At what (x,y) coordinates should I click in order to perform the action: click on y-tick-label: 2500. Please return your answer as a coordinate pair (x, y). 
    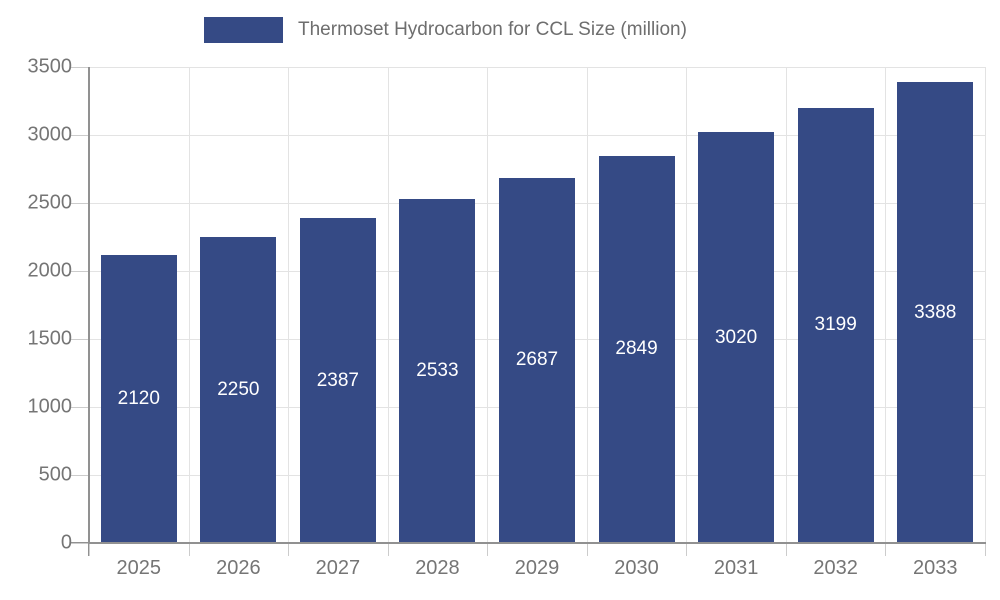
    Looking at the image, I should click on (50, 202).